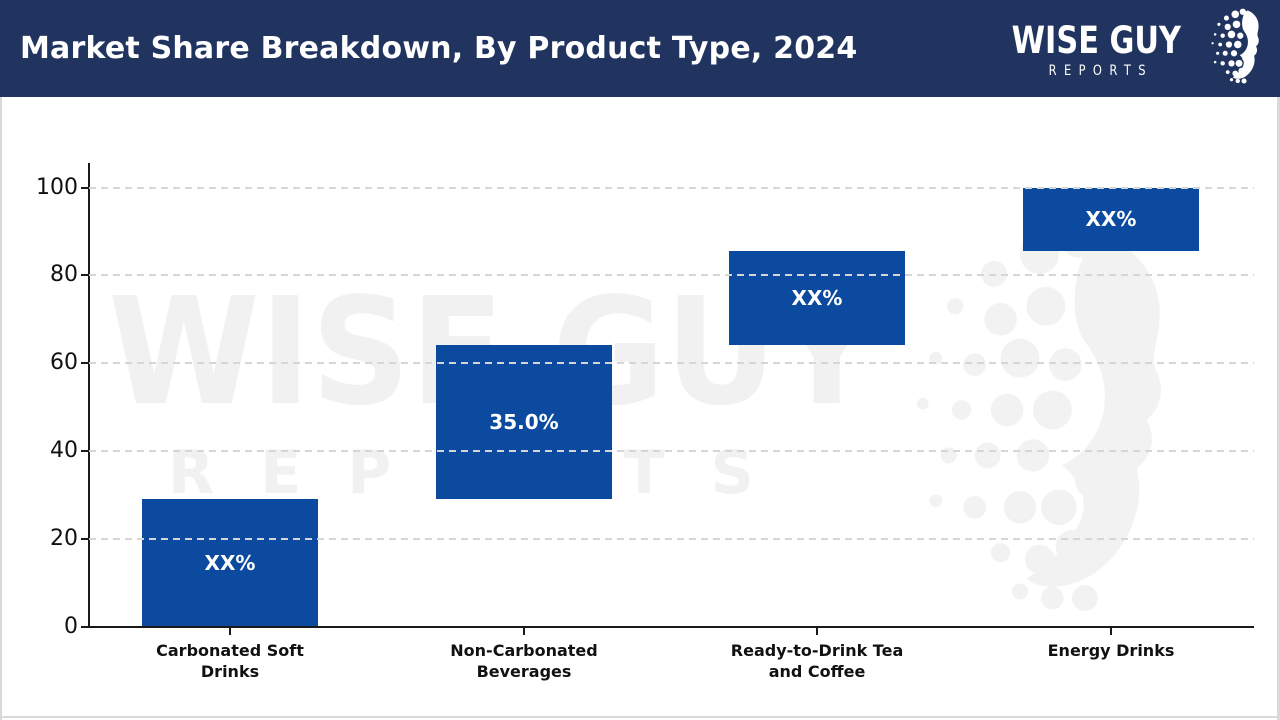  I want to click on x-category-label-line: Drinks, so click(230, 671).